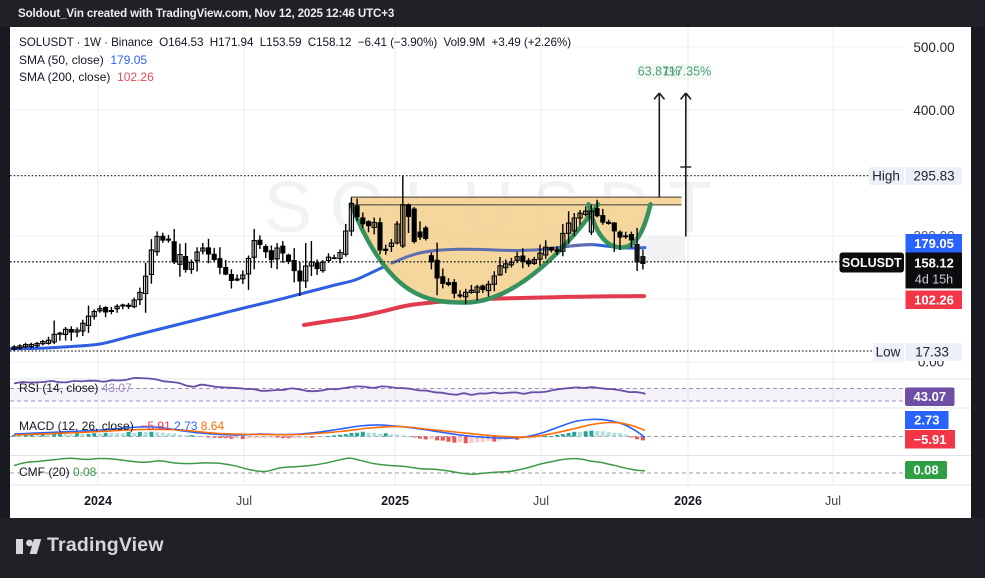 The height and width of the screenshot is (578, 985). Describe the element at coordinates (926, 420) in the screenshot. I see `svg-text: 2.73` at that location.